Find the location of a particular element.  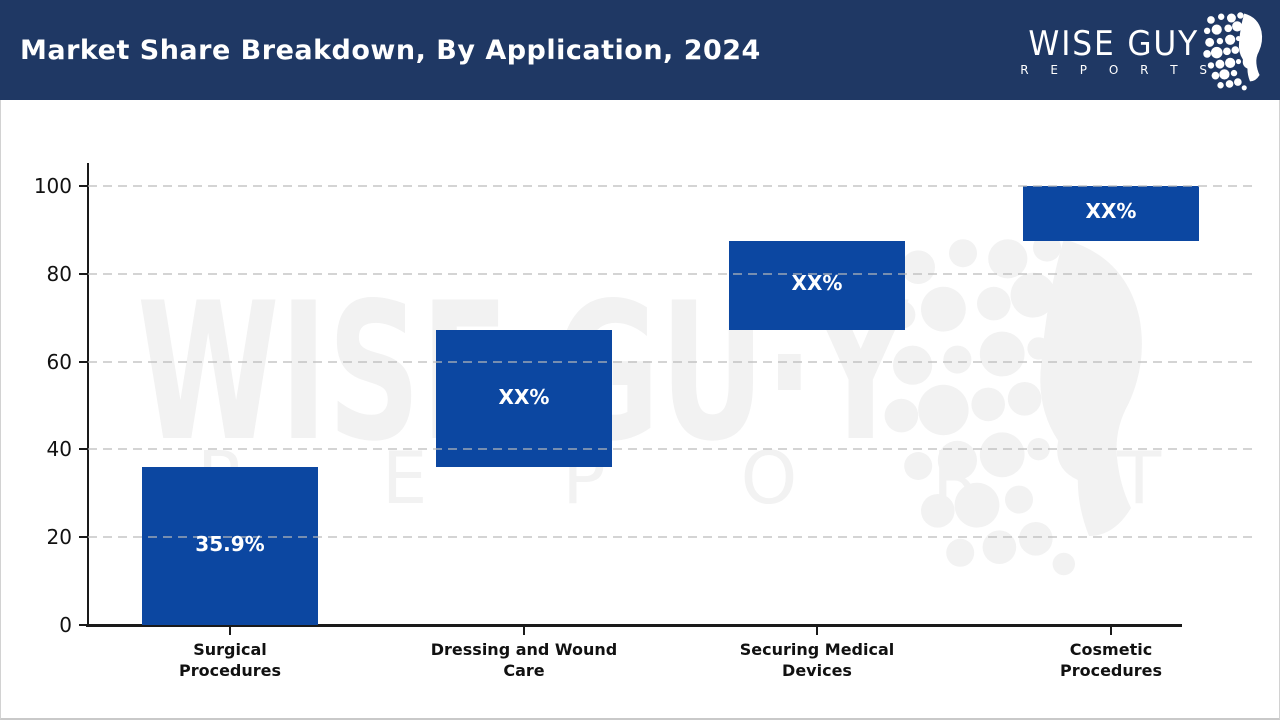

bar-value-label-securing-medical-devices: XX% is located at coordinates (817, 283).